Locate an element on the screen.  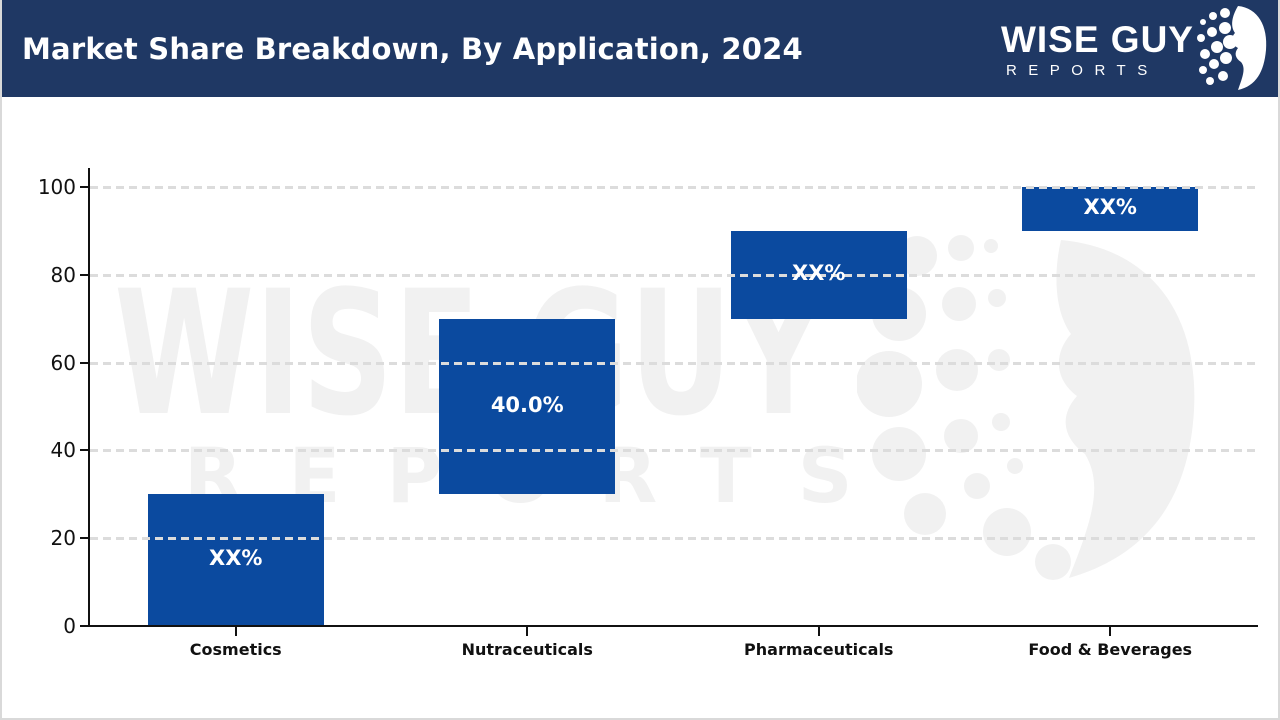
x-tick-mark-pharmaceuticals is located at coordinates (818, 631).